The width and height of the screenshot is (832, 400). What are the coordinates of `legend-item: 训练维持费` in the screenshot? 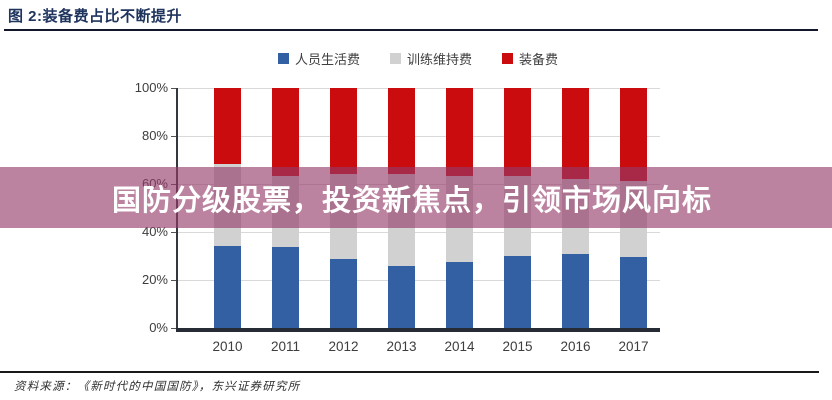 It's located at (430, 58).